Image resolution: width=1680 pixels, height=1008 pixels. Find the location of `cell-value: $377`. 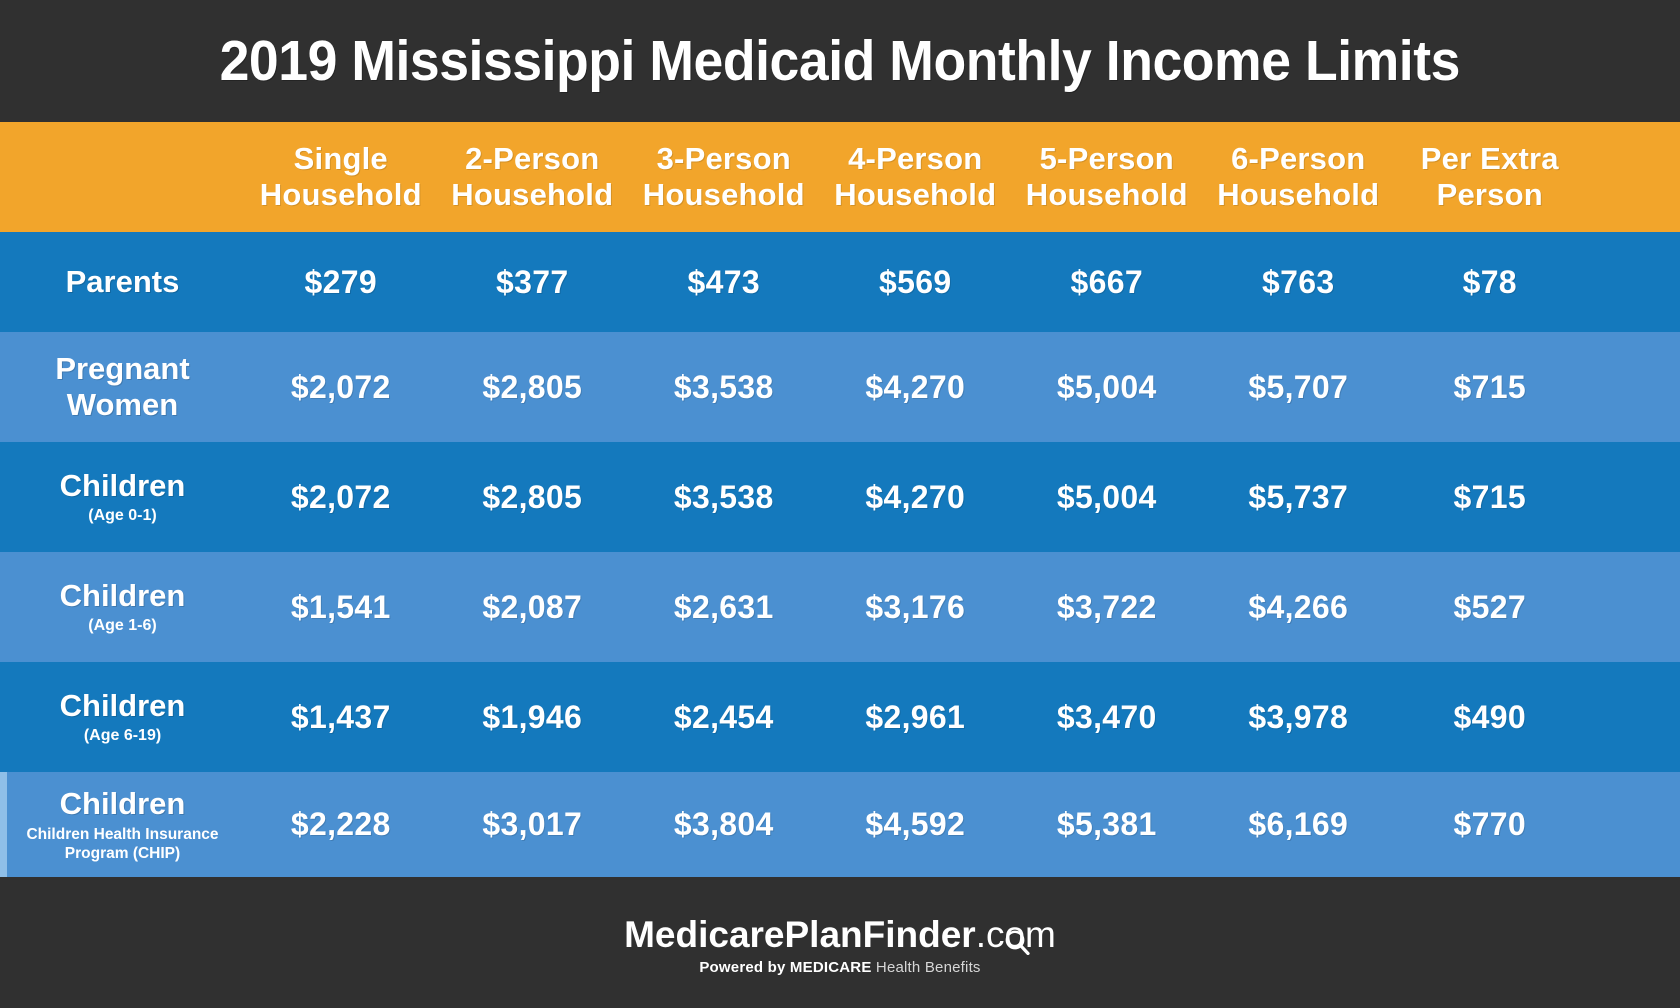

cell-value: $377 is located at coordinates (533, 282).